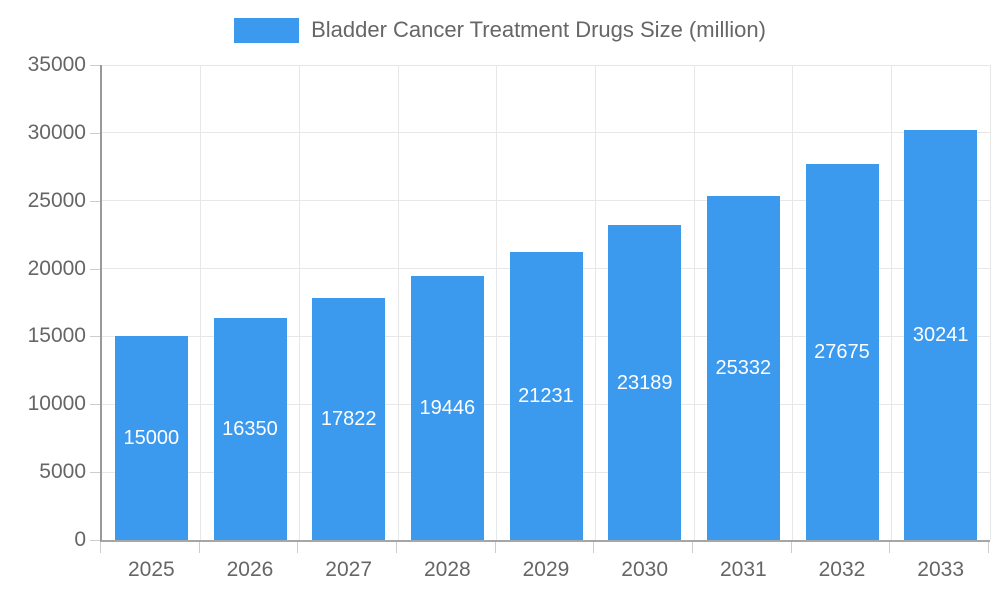  I want to click on x-axis-tick-label: 2025, so click(151, 569).